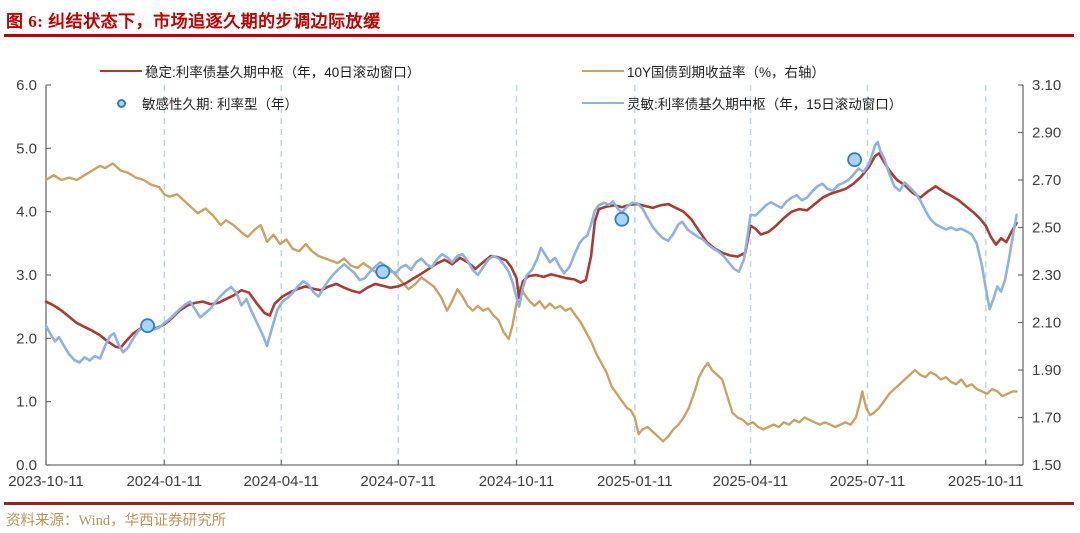 The height and width of the screenshot is (533, 1080). What do you see at coordinates (1046, 370) in the screenshot?
I see `right-axis-tick-label: 1.90` at bounding box center [1046, 370].